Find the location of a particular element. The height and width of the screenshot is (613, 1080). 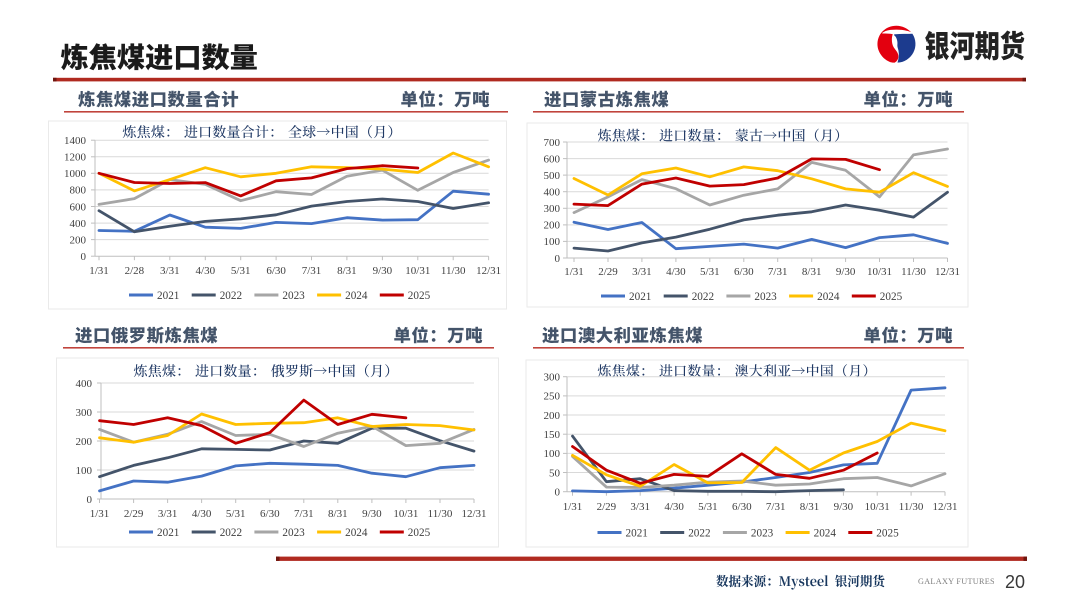

svg-text: 20 is located at coordinates (1015, 582).